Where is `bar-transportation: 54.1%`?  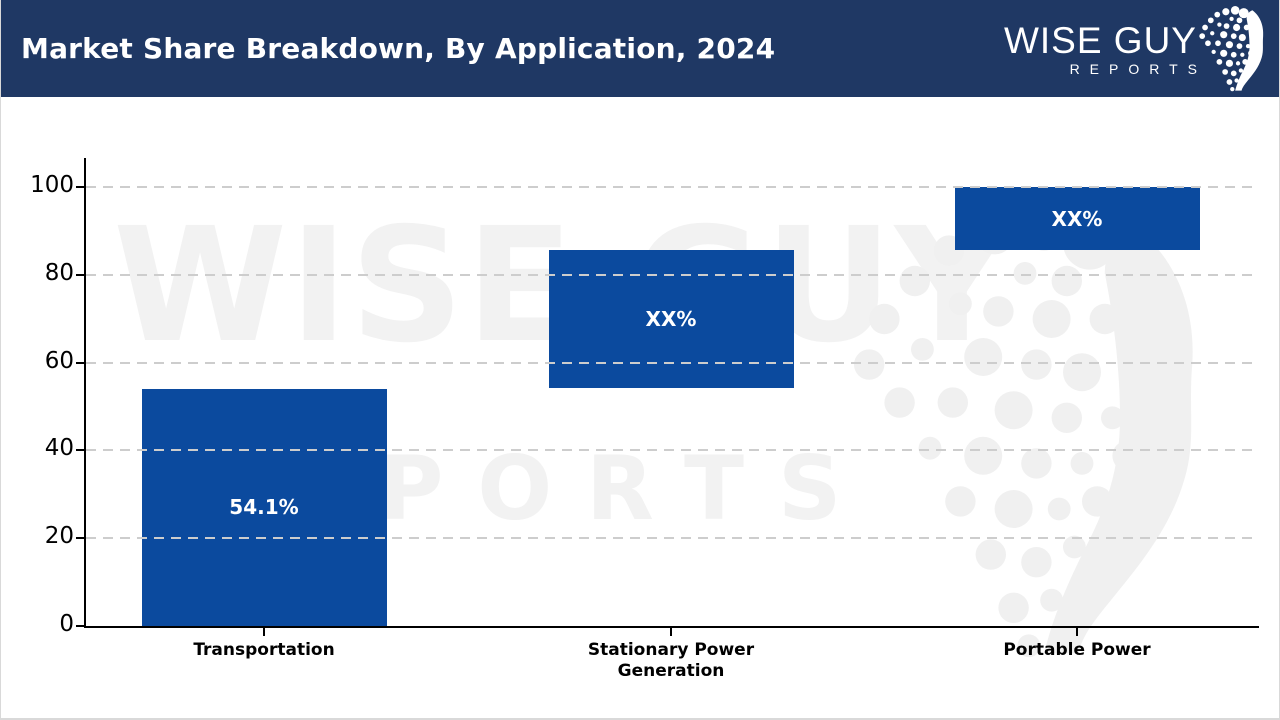
bar-transportation: 54.1% is located at coordinates (264, 507).